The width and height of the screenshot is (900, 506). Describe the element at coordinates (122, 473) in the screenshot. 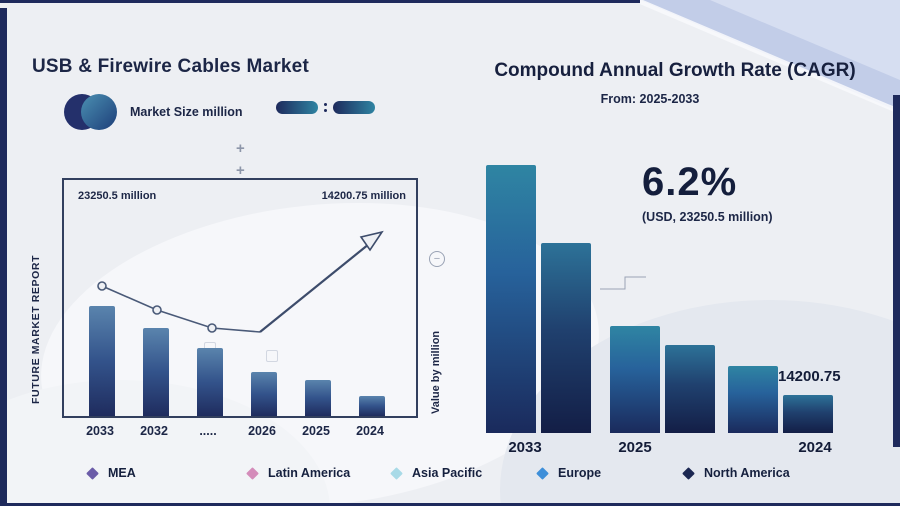

I see `legend-label: MEA` at that location.